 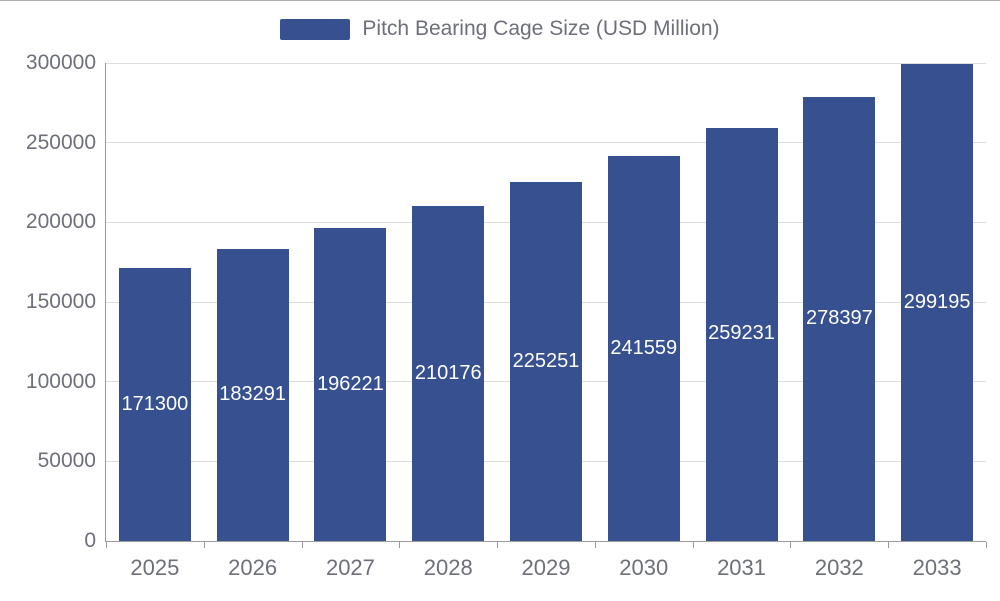 What do you see at coordinates (546, 567) in the screenshot?
I see `x-axis-category-label: 2029` at bounding box center [546, 567].